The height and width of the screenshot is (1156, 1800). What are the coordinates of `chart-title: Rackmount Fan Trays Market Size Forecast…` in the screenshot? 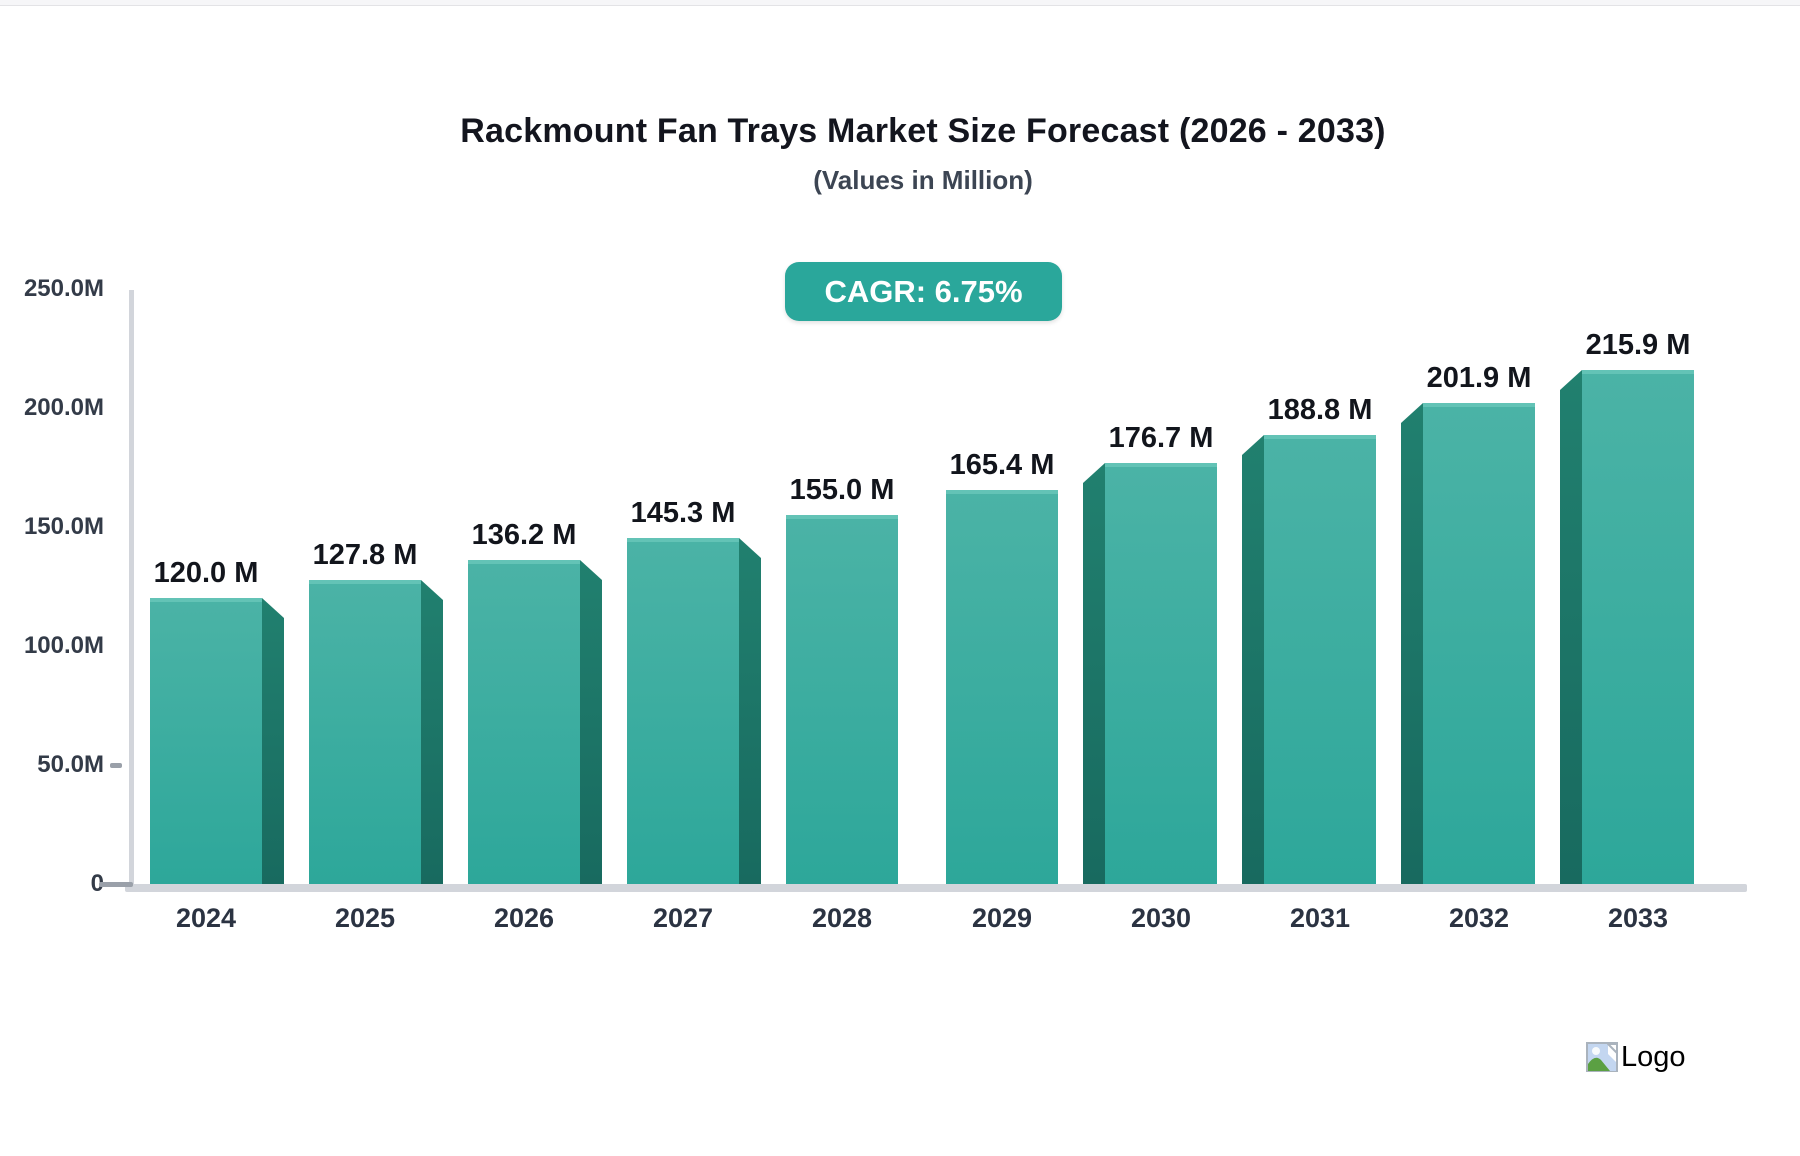 It's located at (923, 131).